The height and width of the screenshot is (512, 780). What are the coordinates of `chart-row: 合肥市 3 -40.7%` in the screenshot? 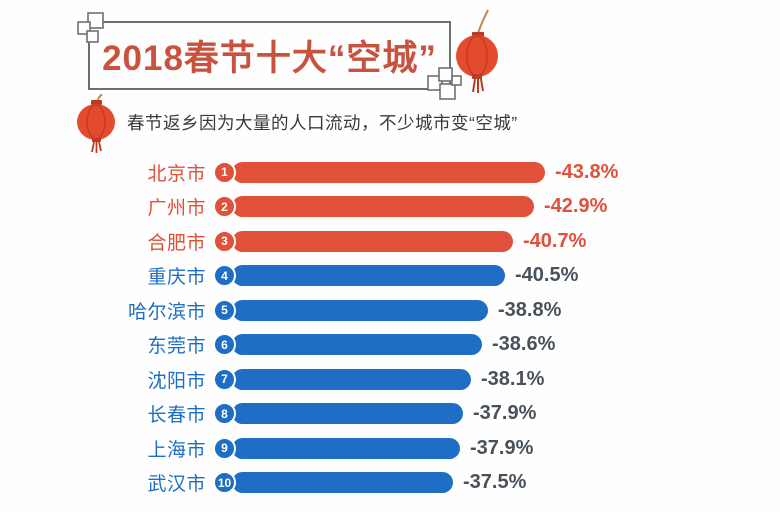 It's located at (390, 241).